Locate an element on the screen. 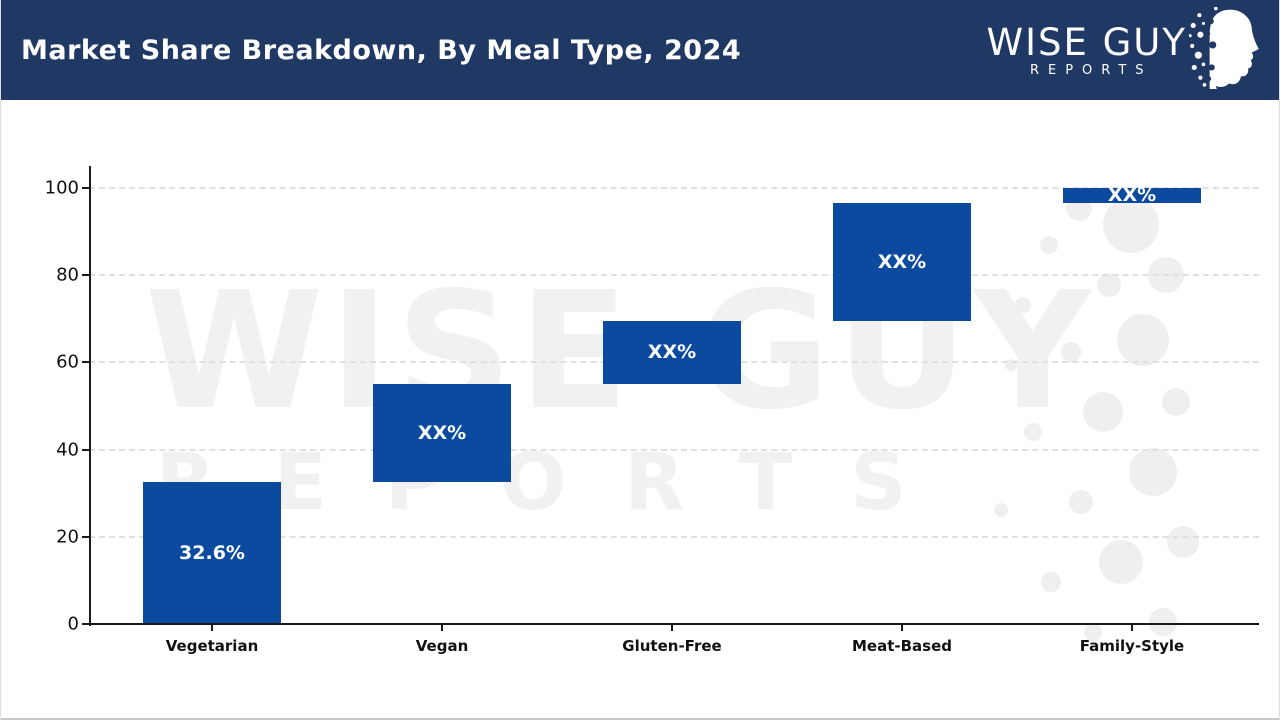 The width and height of the screenshot is (1280, 720). y-tick-label: 60 is located at coordinates (67, 362).